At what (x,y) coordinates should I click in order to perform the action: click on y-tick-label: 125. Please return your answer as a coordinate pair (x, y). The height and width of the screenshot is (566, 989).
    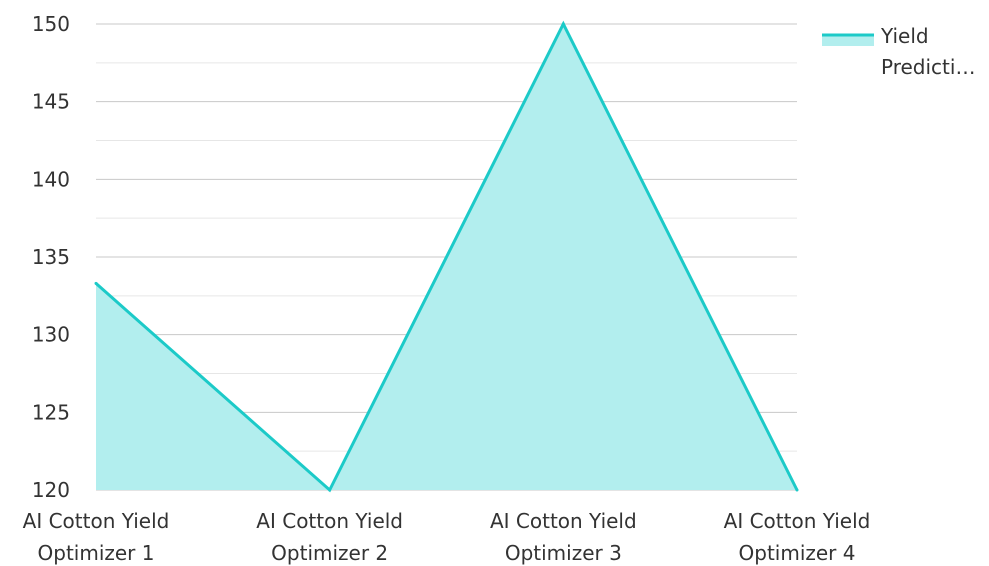
    Looking at the image, I should click on (51, 412).